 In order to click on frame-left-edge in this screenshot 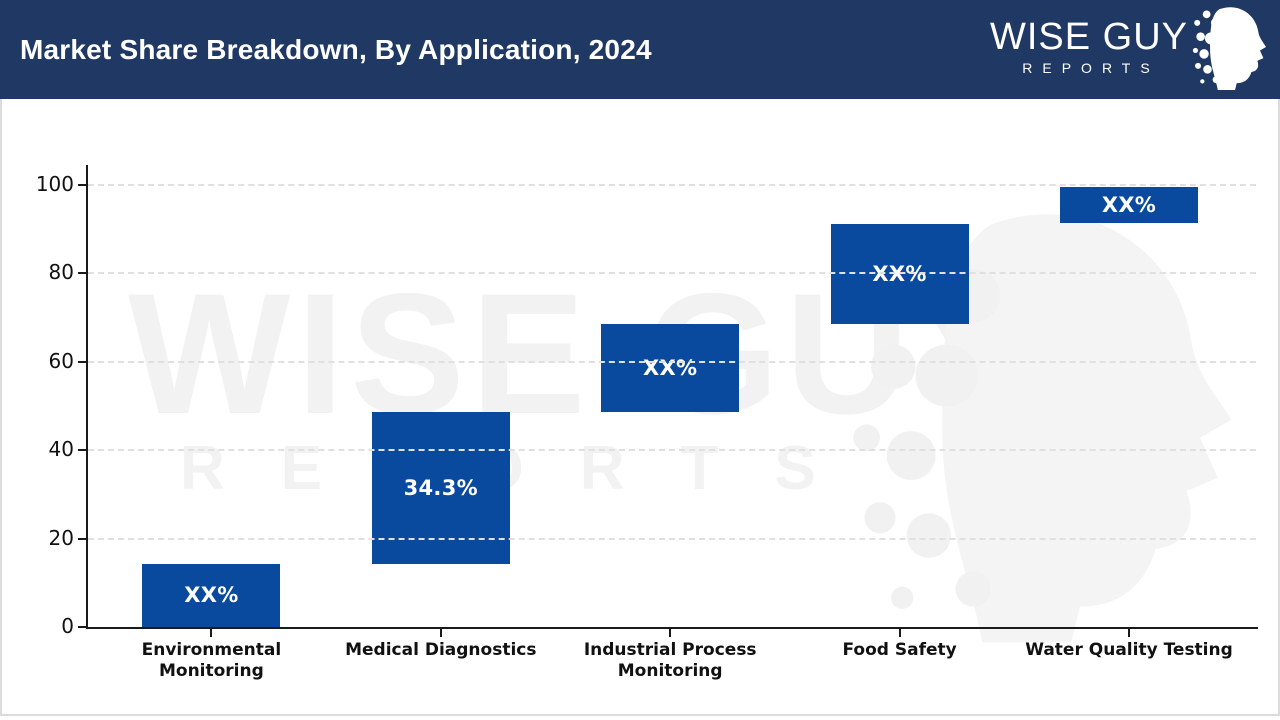, I will do `click(1, 407)`.